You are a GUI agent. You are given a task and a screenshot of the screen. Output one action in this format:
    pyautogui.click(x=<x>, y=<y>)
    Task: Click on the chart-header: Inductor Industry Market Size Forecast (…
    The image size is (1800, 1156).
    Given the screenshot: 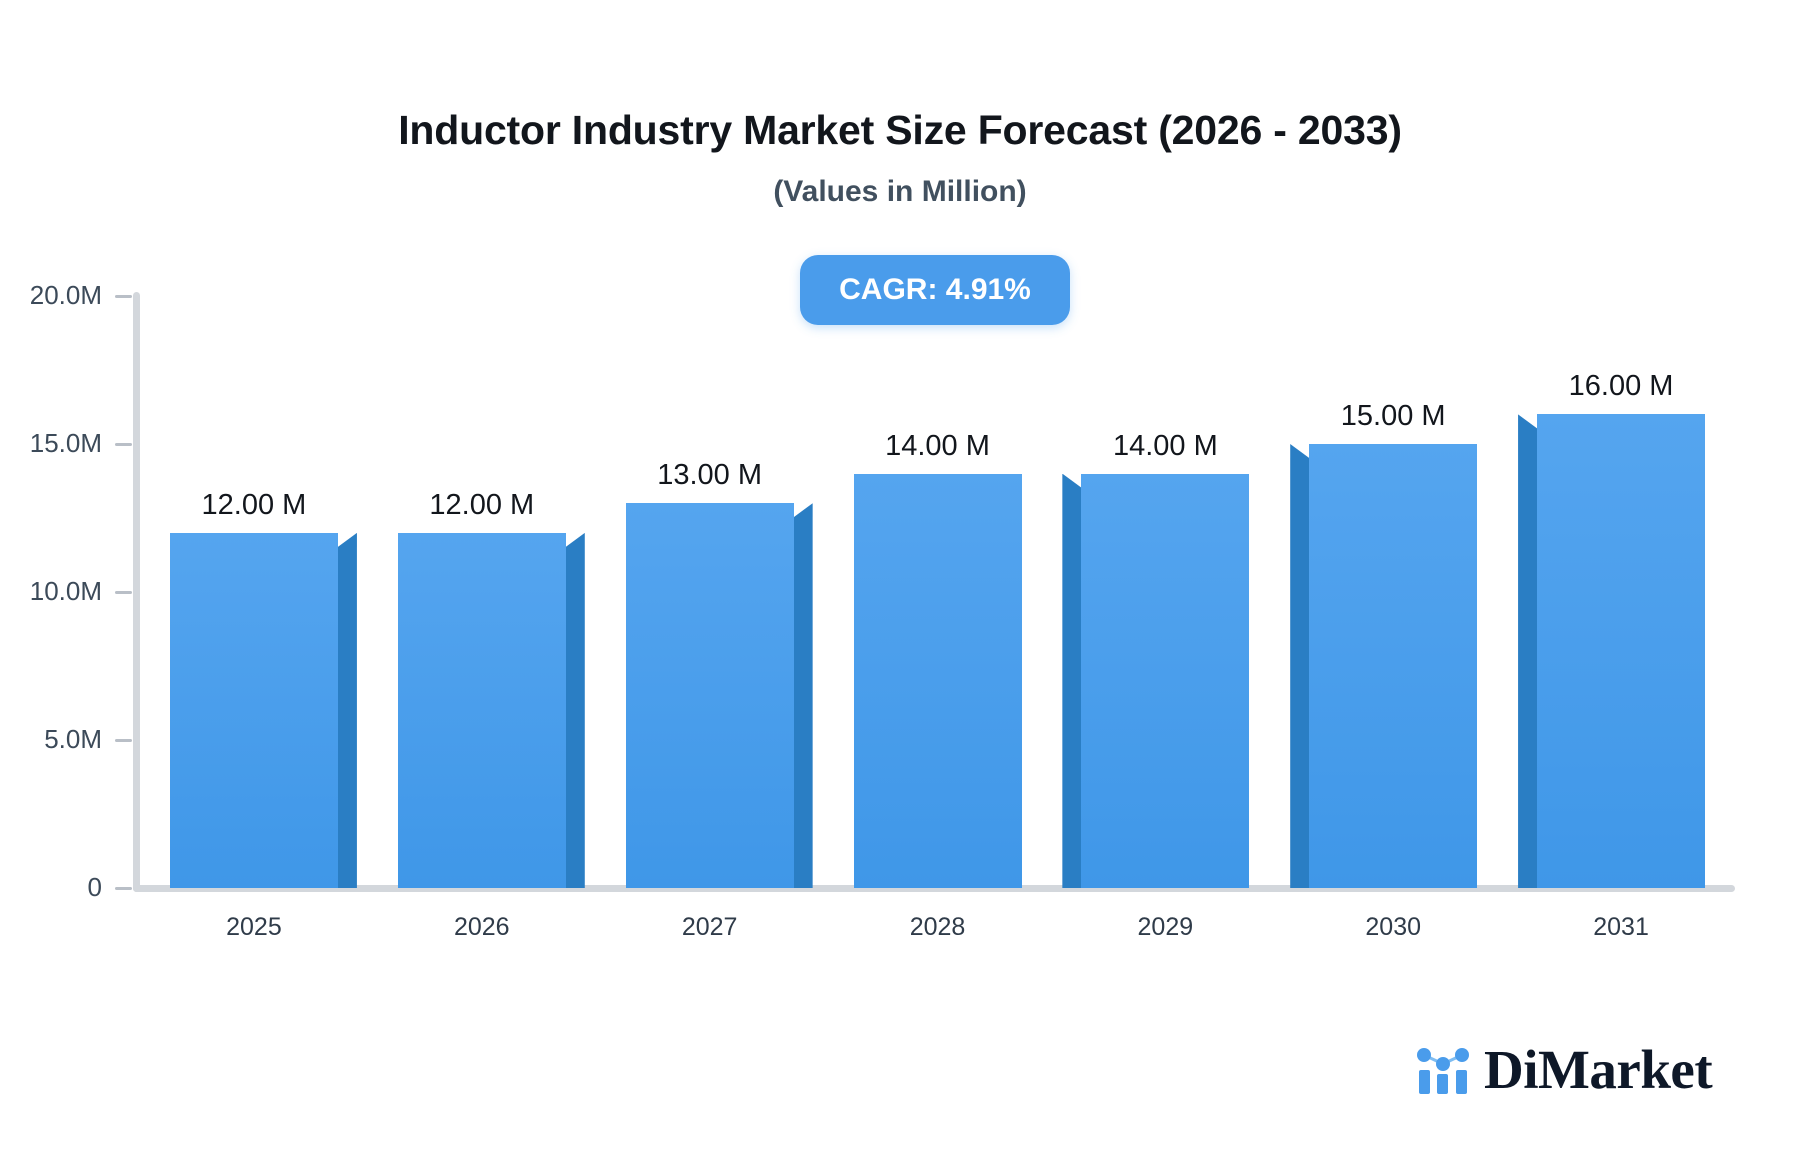 What is the action you would take?
    pyautogui.click(x=900, y=158)
    